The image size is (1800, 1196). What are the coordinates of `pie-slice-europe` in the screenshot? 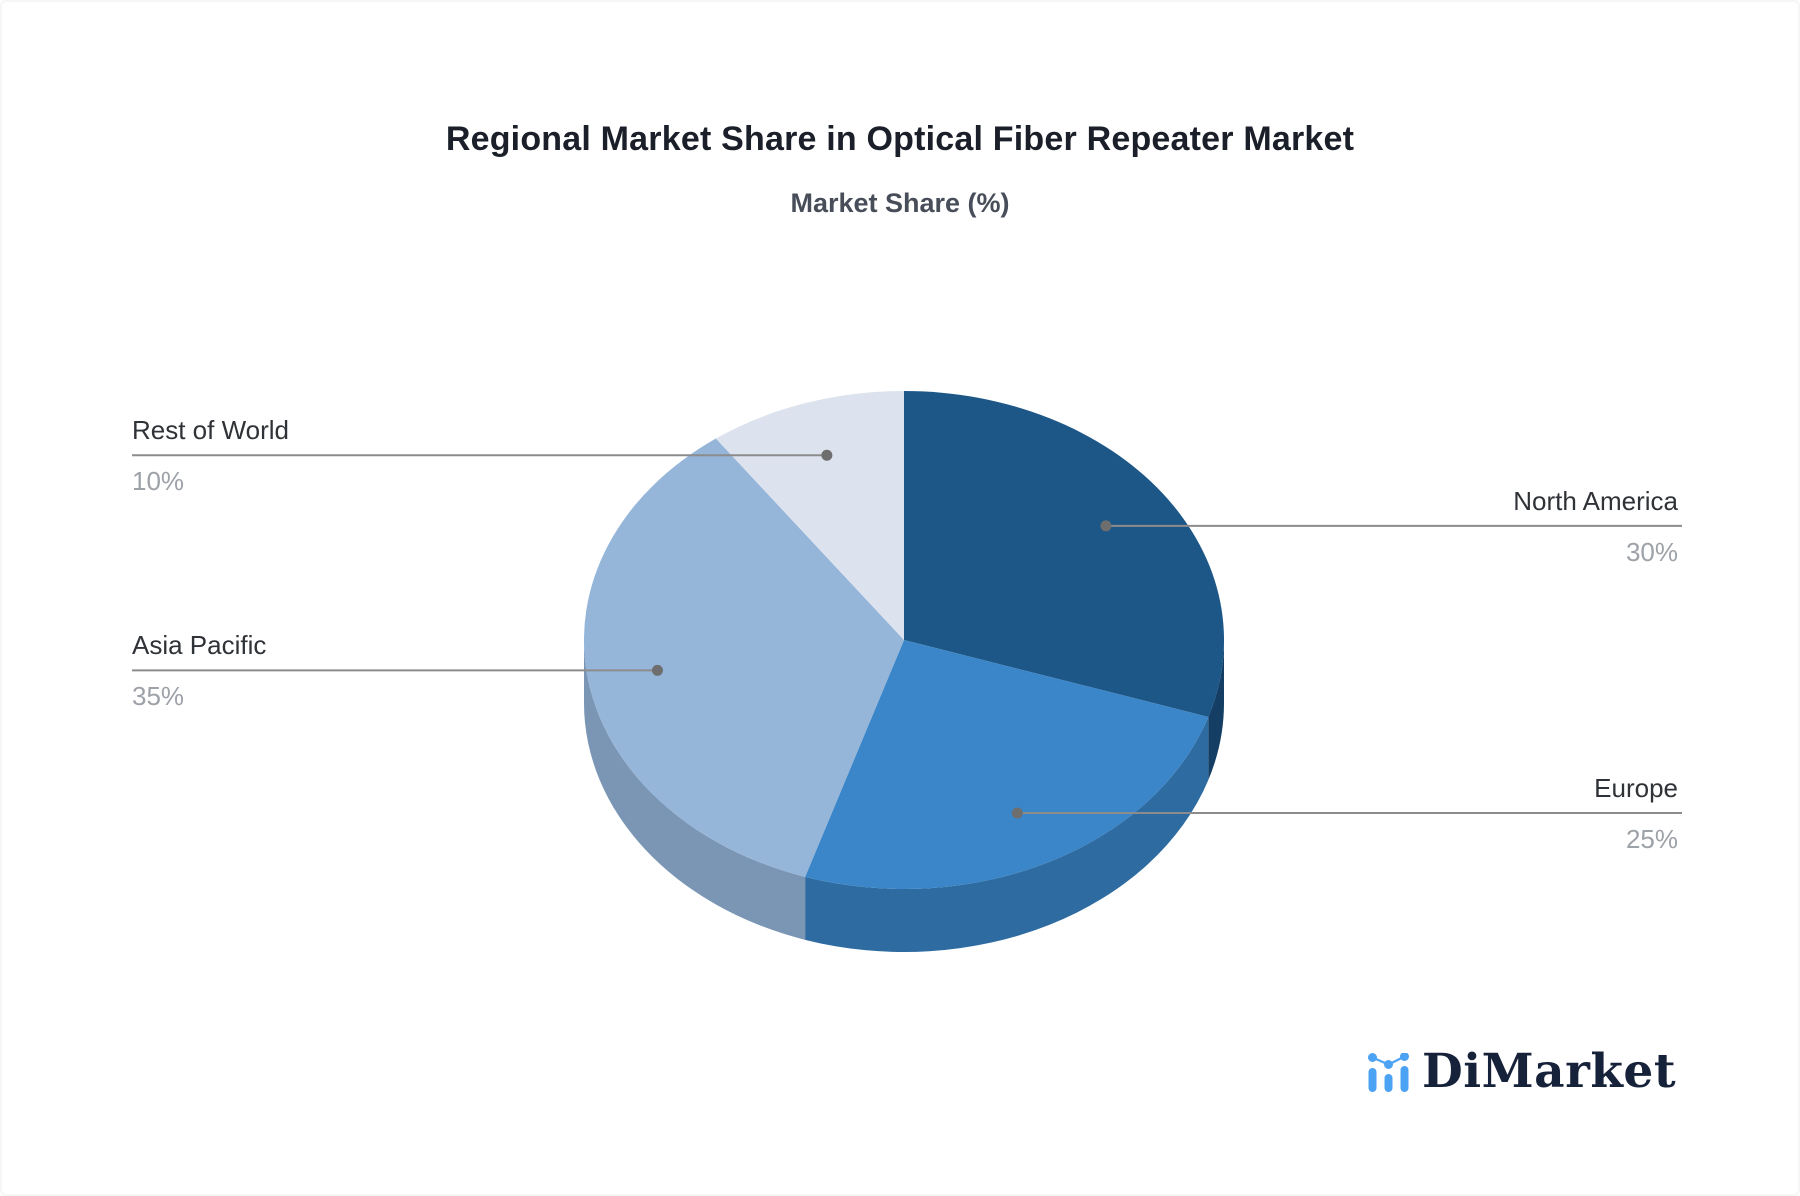 It's located at (1007, 764).